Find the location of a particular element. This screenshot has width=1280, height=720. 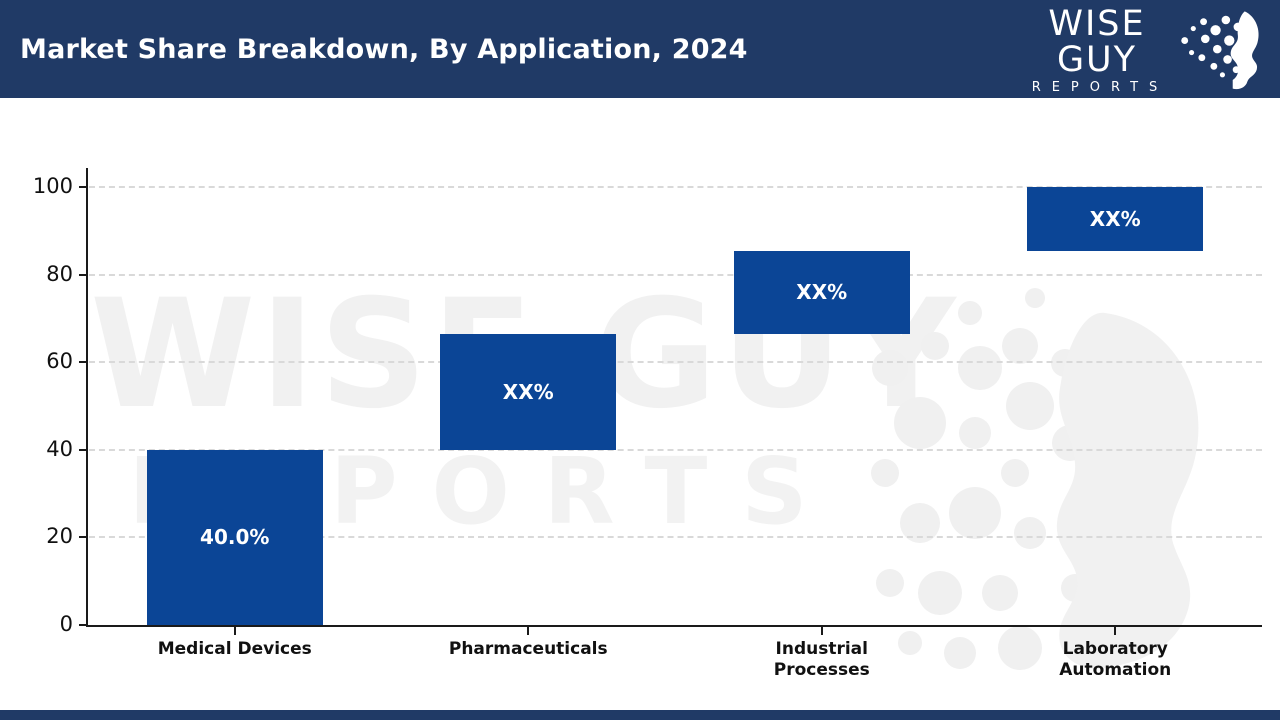

y-tick-label-80: 80 is located at coordinates (59, 273).